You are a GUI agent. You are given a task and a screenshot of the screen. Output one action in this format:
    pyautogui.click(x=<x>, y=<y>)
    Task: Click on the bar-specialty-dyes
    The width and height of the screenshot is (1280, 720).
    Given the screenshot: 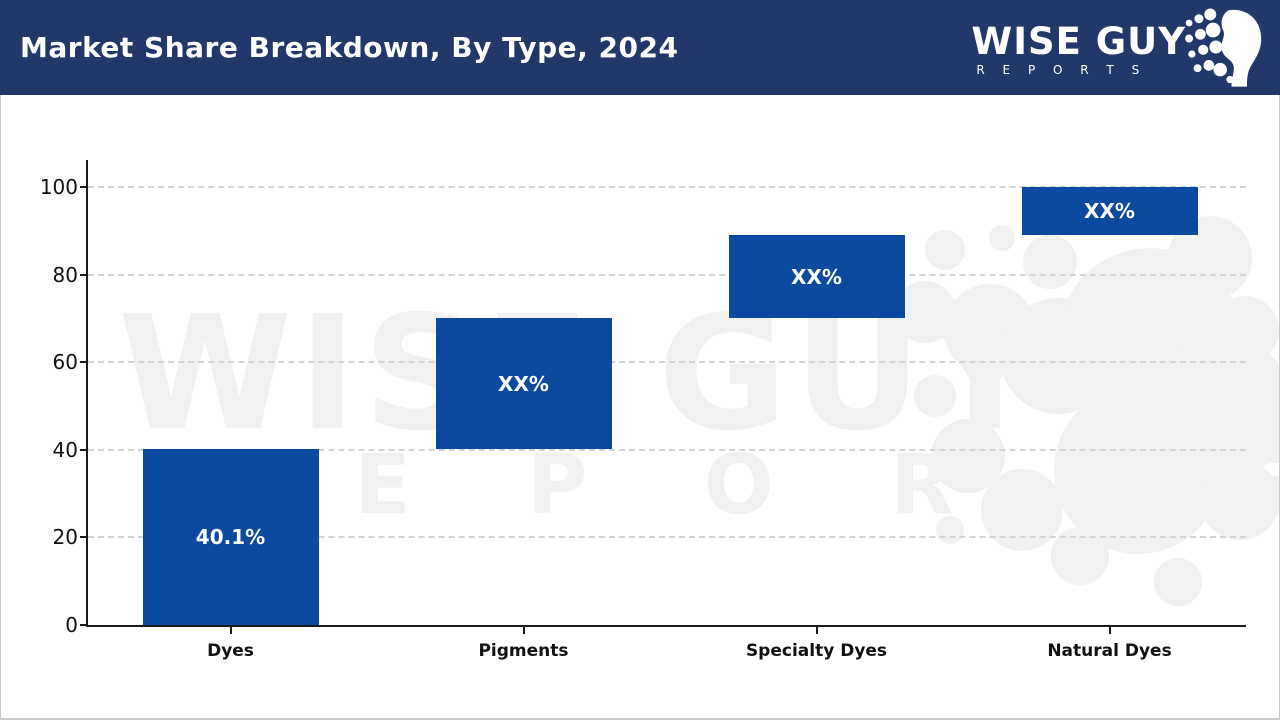 What is the action you would take?
    pyautogui.click(x=816, y=277)
    